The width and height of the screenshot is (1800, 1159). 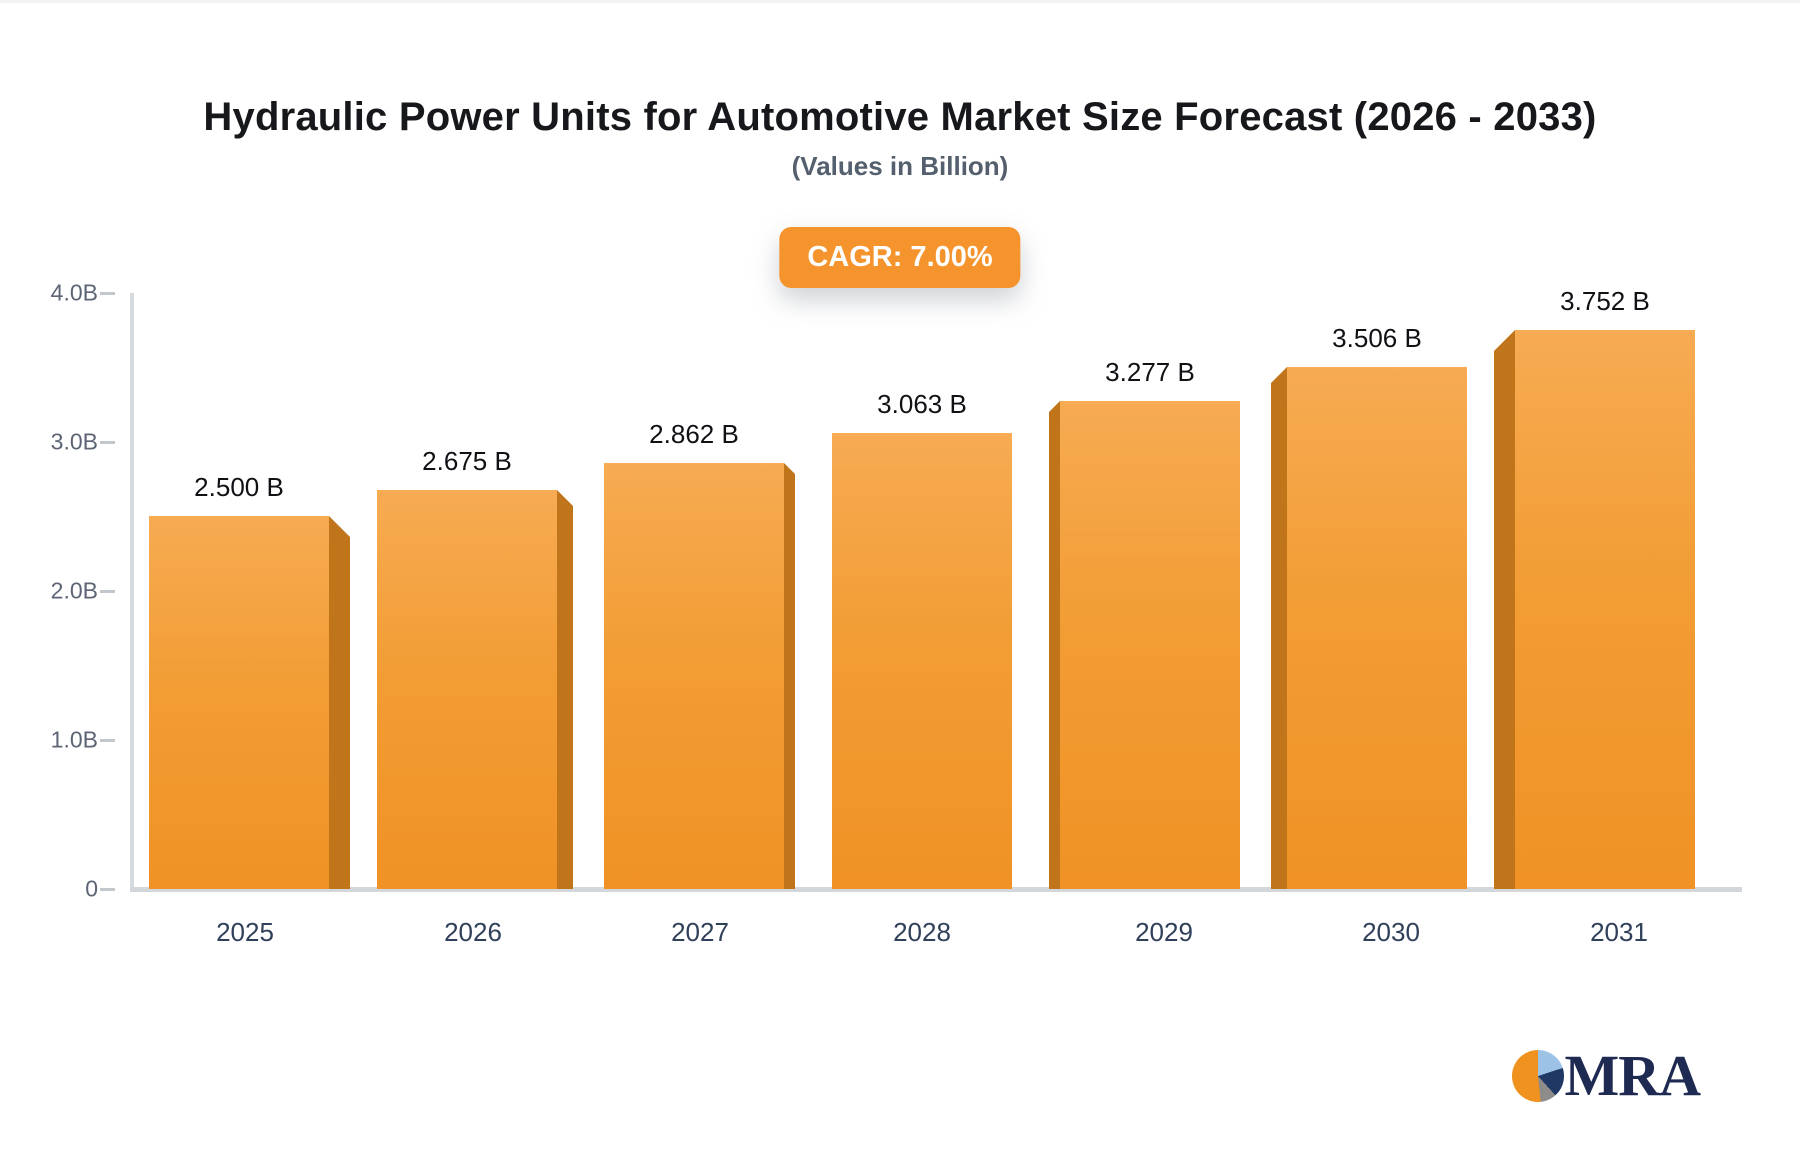 I want to click on y-axis-tick-label: 3.0B, so click(x=74, y=441).